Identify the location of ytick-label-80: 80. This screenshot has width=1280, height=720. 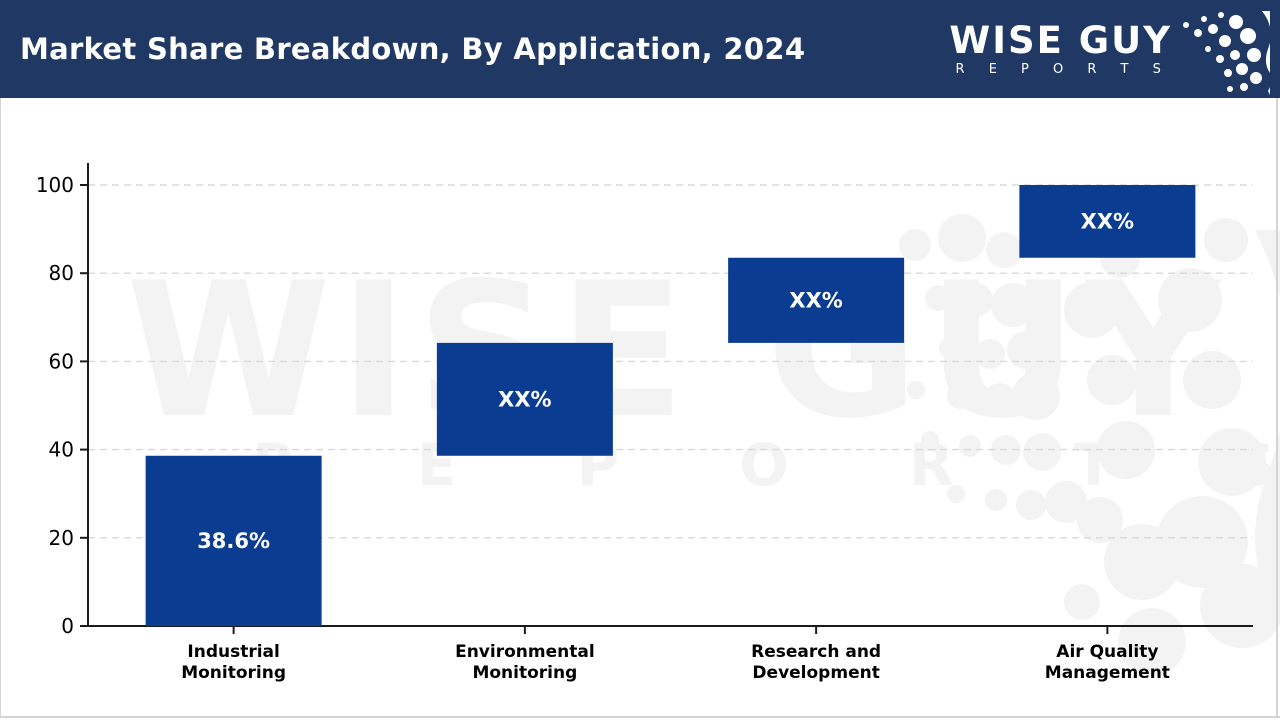
(61, 273).